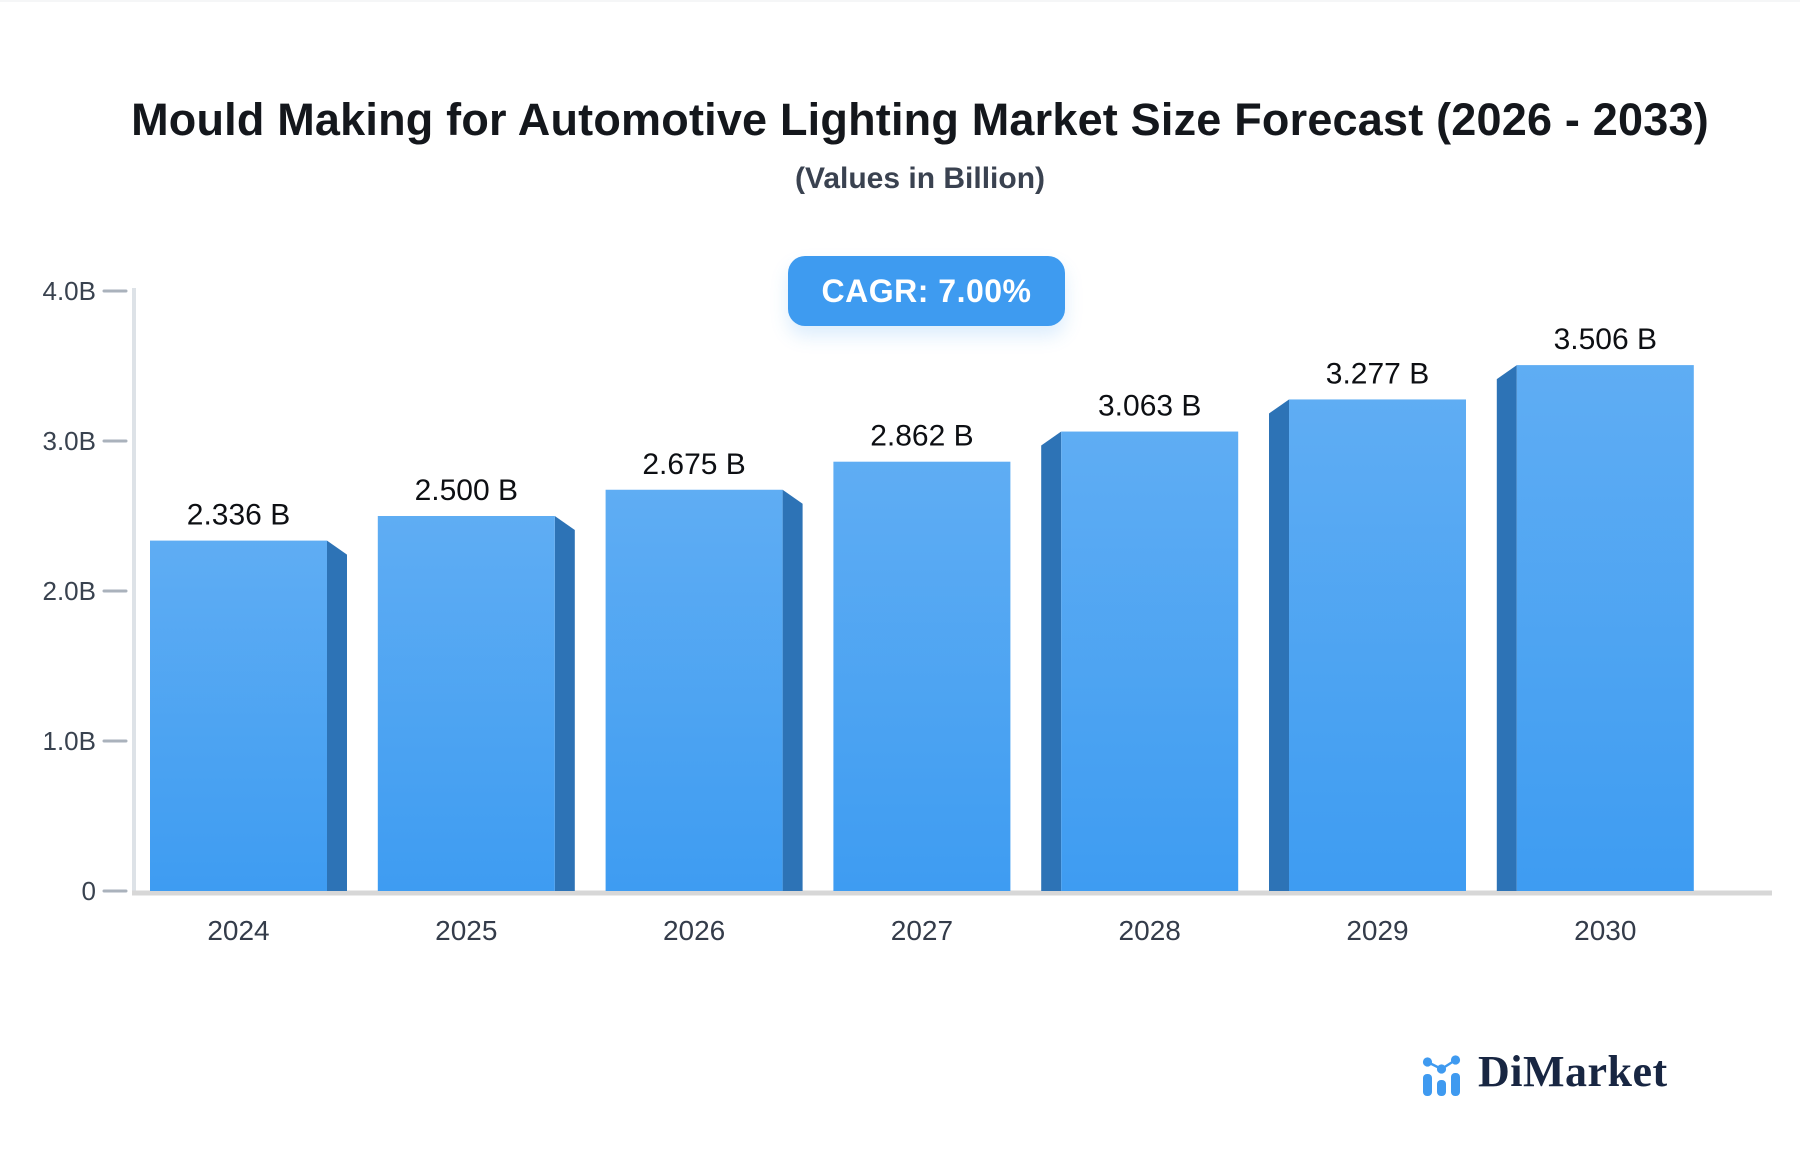  Describe the element at coordinates (921, 436) in the screenshot. I see `bar-value-label: 2.862 B` at that location.